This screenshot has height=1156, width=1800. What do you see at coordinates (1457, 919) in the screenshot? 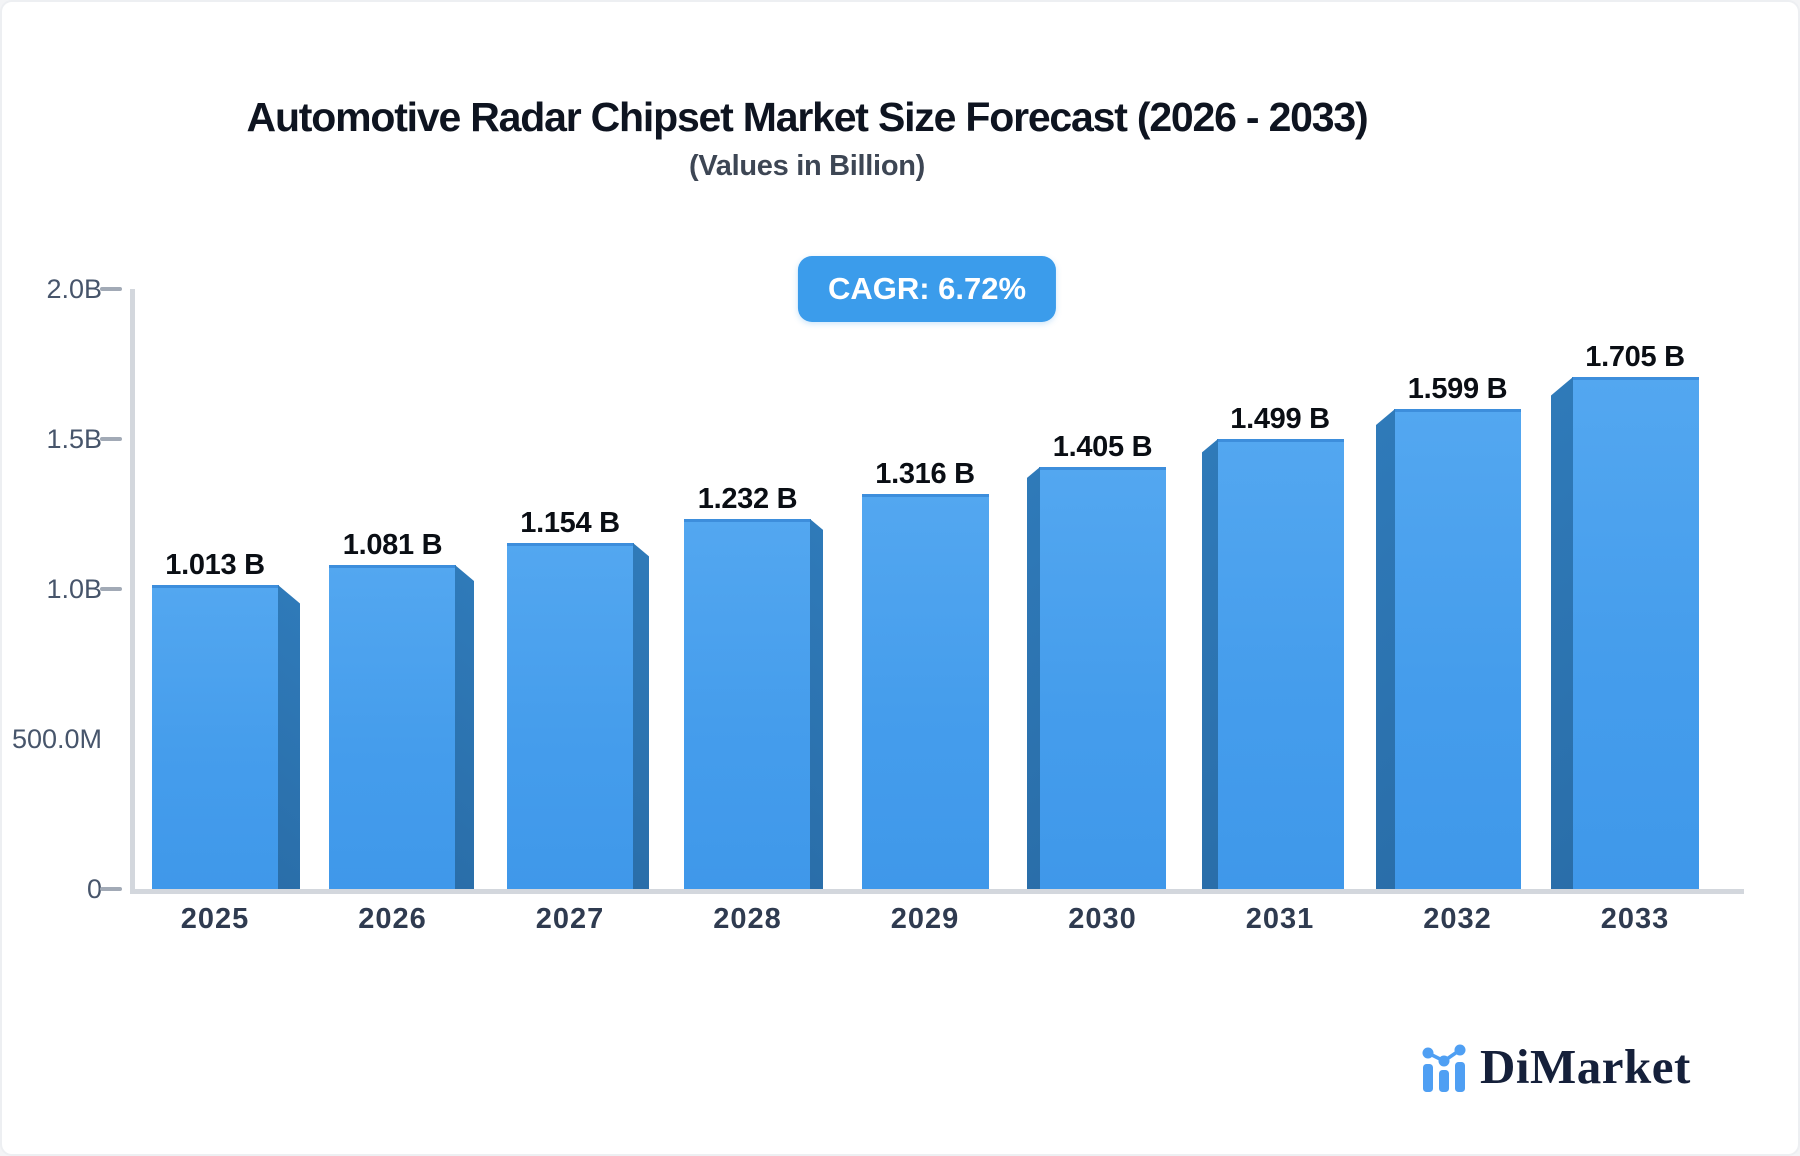
I see `x-axis-category-label: 2032` at bounding box center [1457, 919].